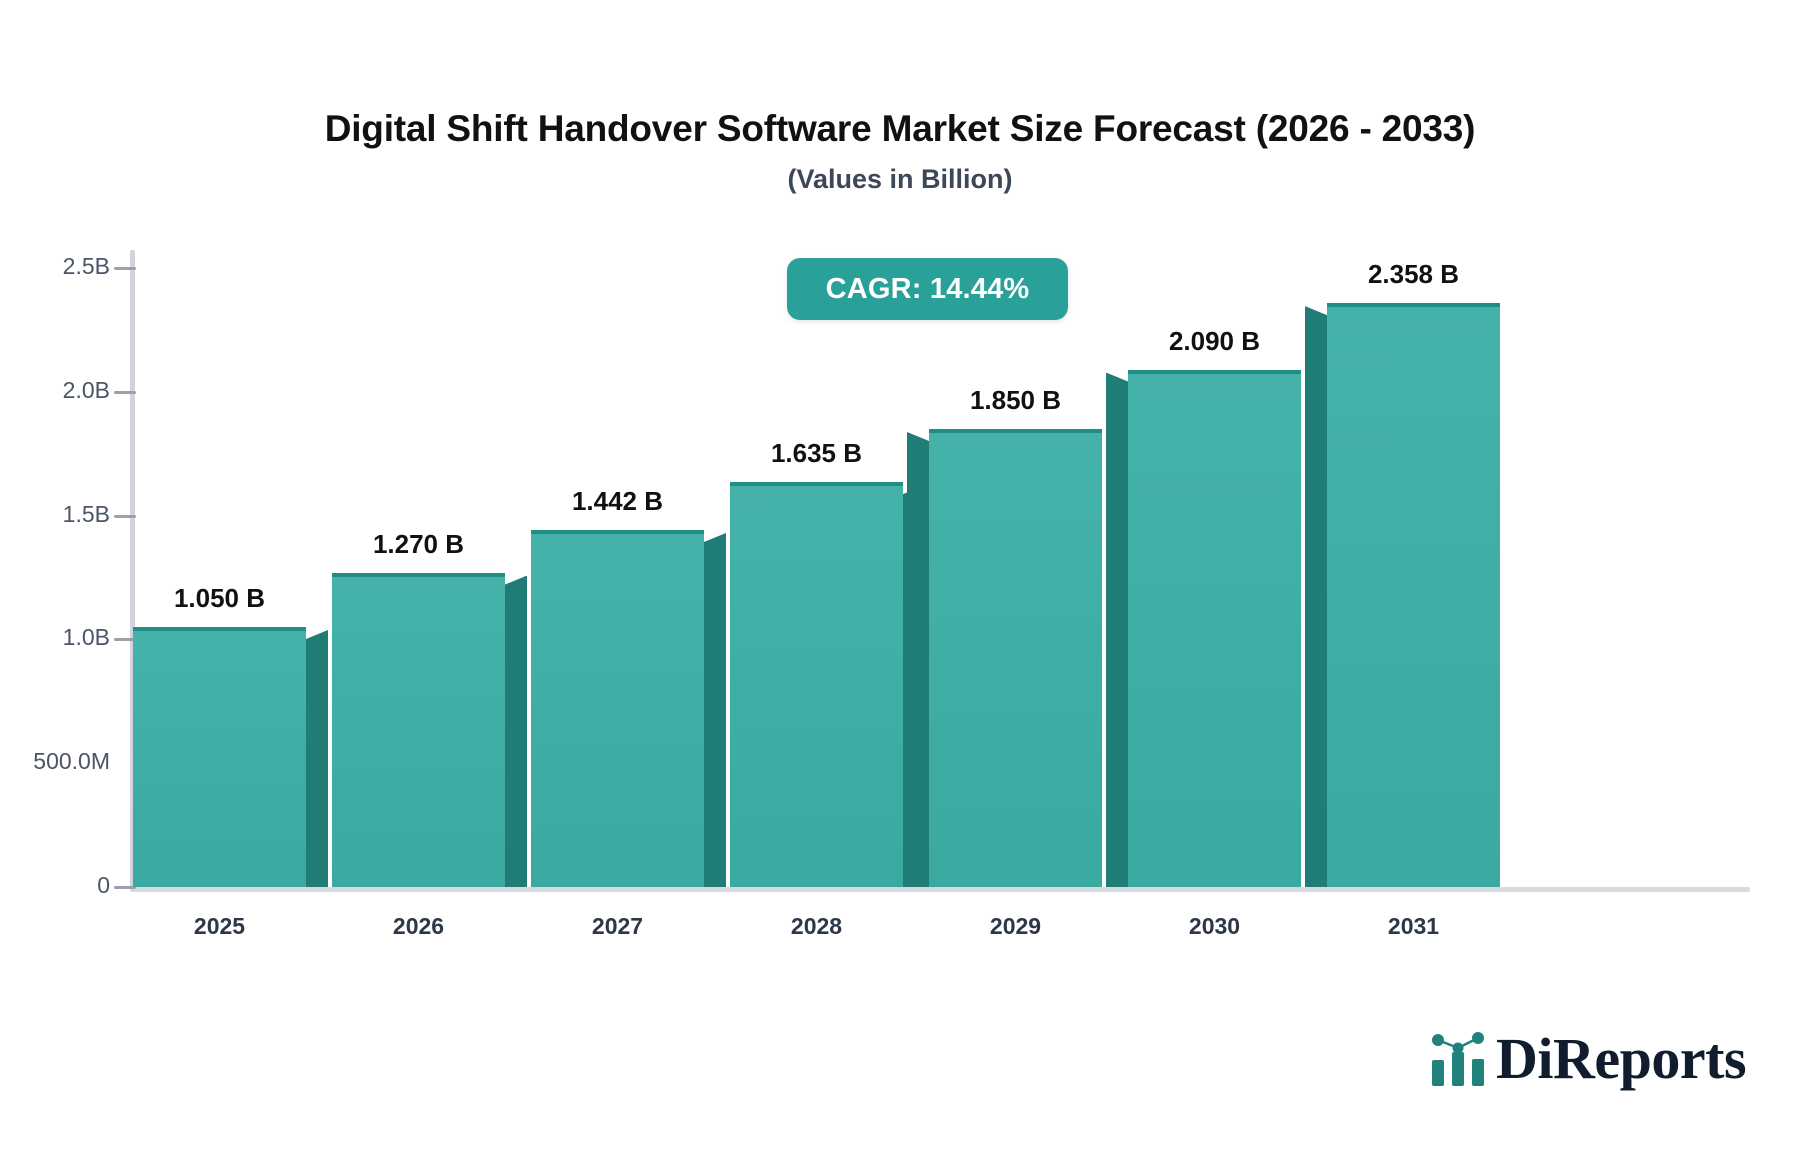  What do you see at coordinates (617, 926) in the screenshot?
I see `x-tick-label: 2027` at bounding box center [617, 926].